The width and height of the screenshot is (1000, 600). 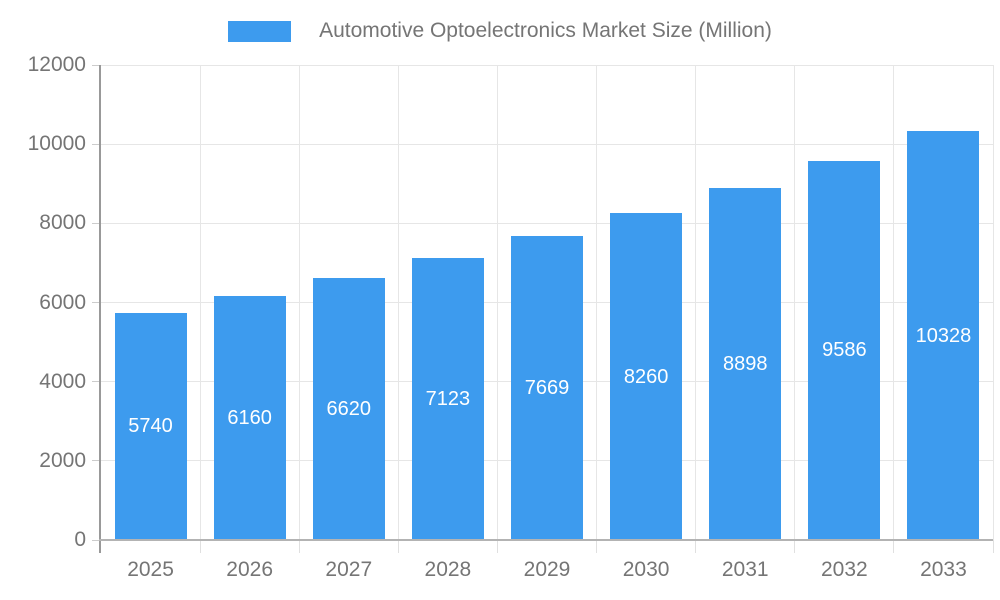 I want to click on bar-value-label: 7123, so click(x=448, y=399).